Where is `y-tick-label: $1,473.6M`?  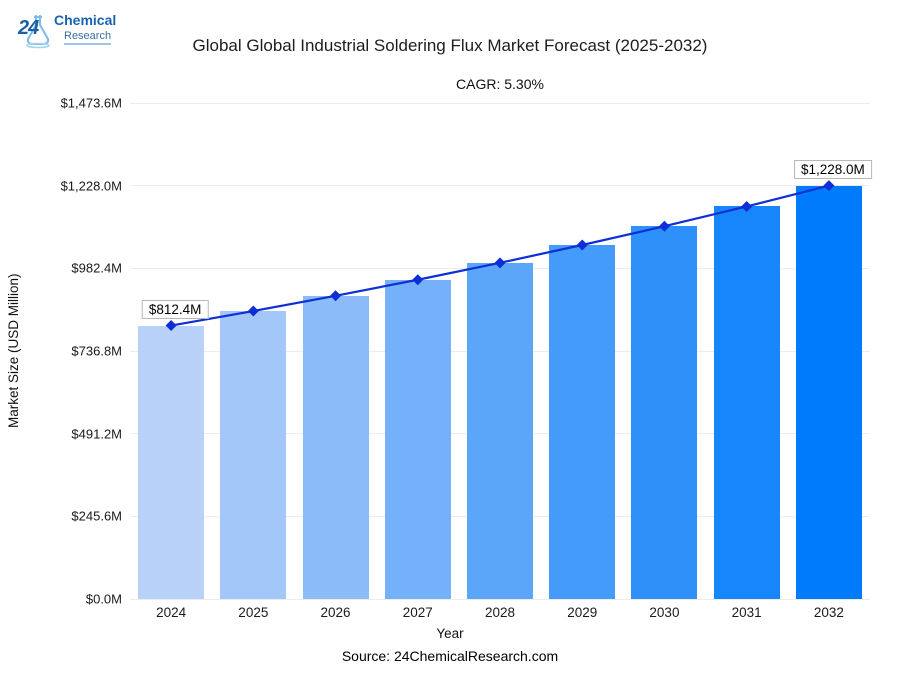
y-tick-label: $1,473.6M is located at coordinates (91, 103).